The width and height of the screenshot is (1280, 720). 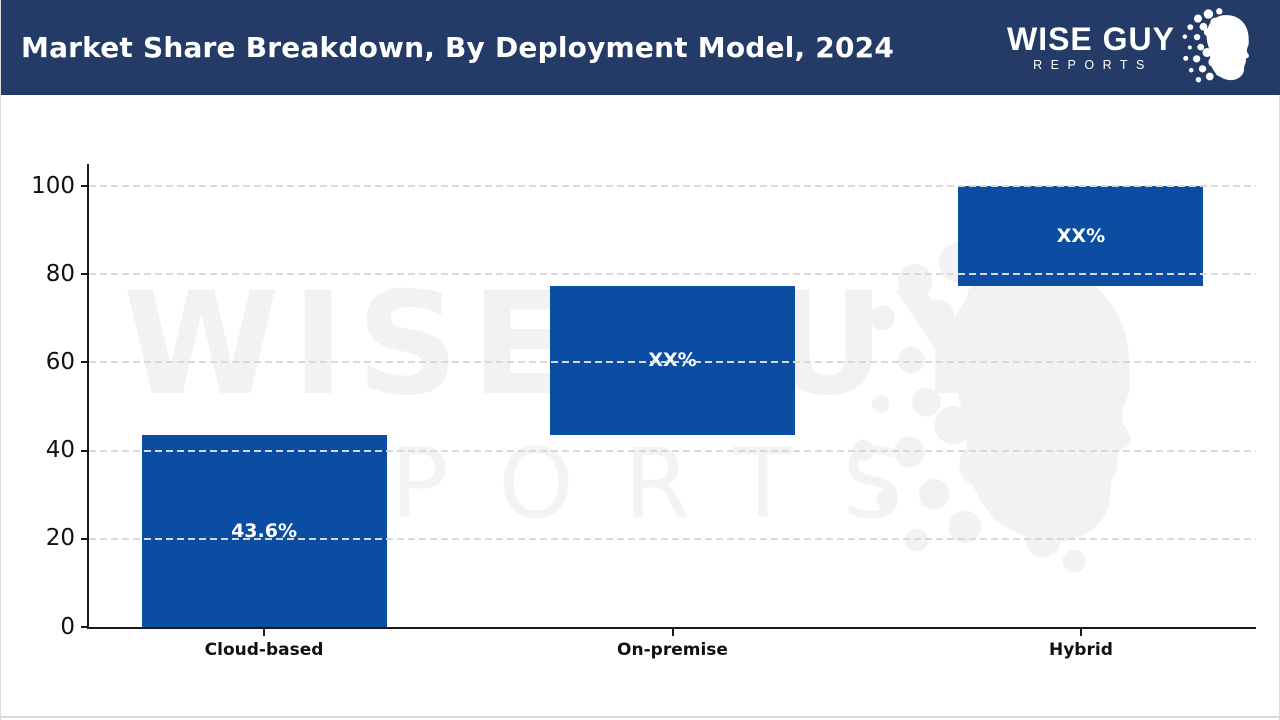 I want to click on x-tick-label: Cloud-based, so click(x=264, y=650).